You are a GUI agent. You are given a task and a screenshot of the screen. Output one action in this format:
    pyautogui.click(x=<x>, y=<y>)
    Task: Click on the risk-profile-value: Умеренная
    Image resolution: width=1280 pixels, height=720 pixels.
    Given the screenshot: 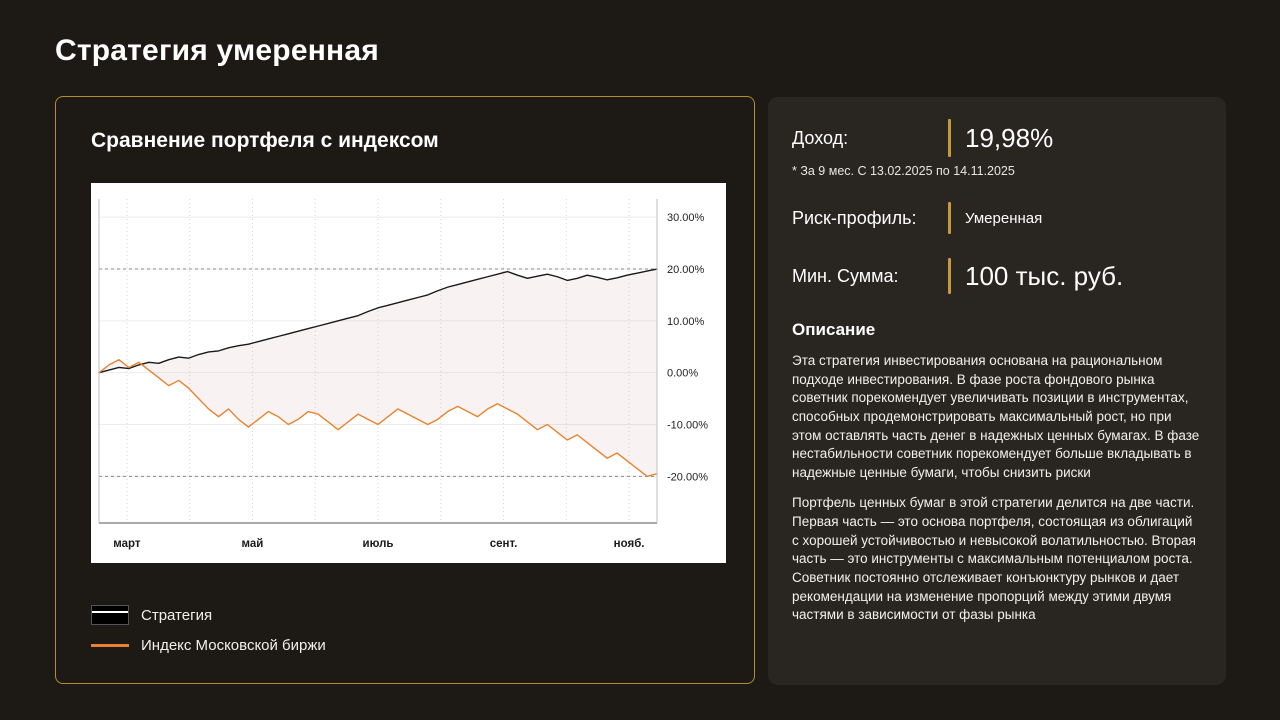 What is the action you would take?
    pyautogui.click(x=1004, y=218)
    